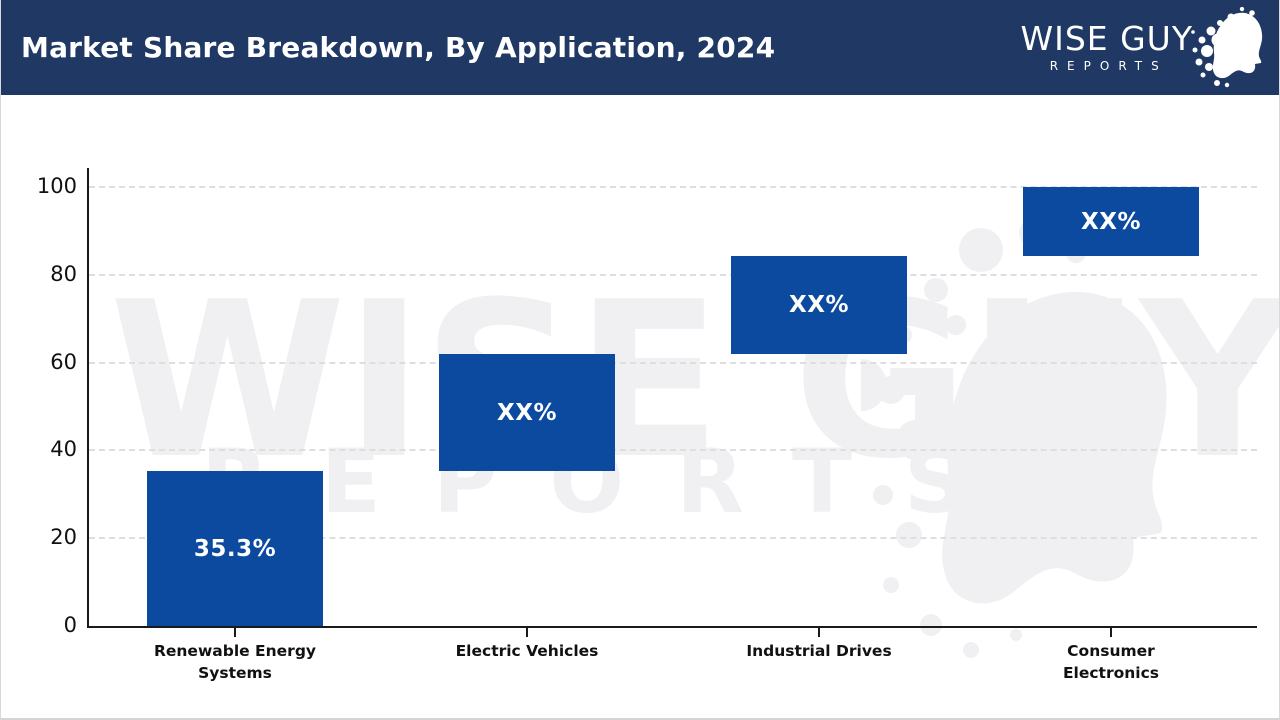  What do you see at coordinates (1014, 438) in the screenshot?
I see `watermark-head-graphic` at bounding box center [1014, 438].